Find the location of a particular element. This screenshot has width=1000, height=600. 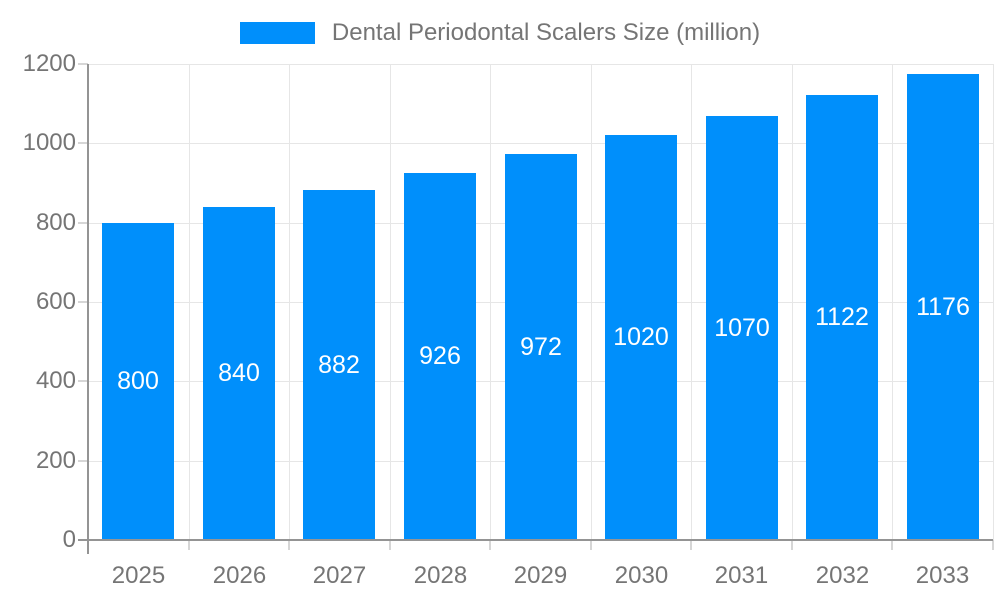

x-tick-label: 2027 is located at coordinates (339, 575).